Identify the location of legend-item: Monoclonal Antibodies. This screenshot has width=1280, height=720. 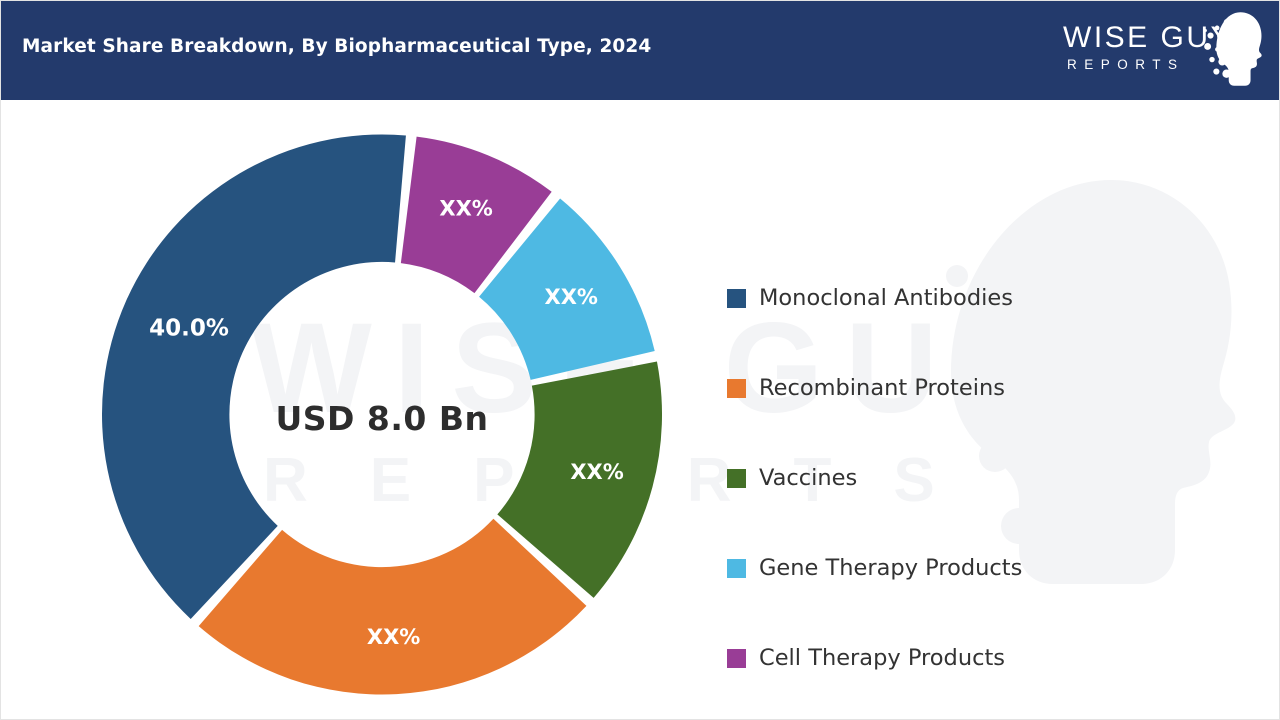
(937, 298).